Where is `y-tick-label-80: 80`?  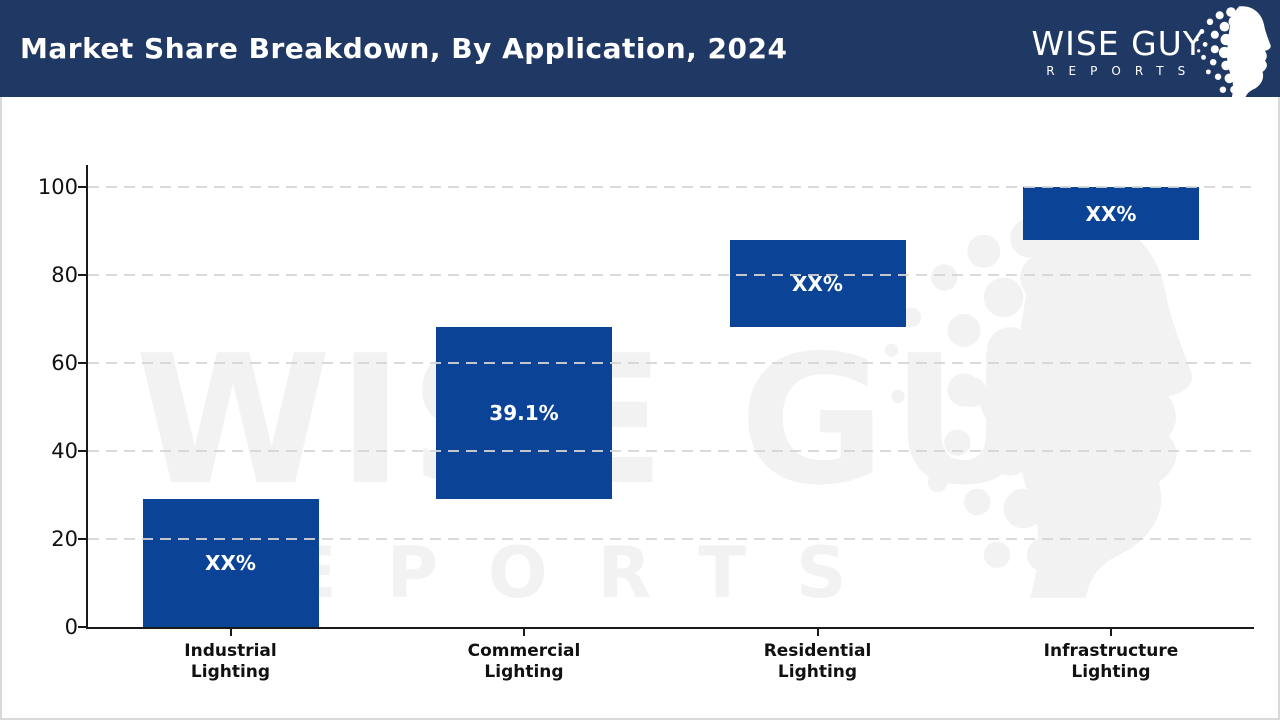 y-tick-label-80: 80 is located at coordinates (64, 275).